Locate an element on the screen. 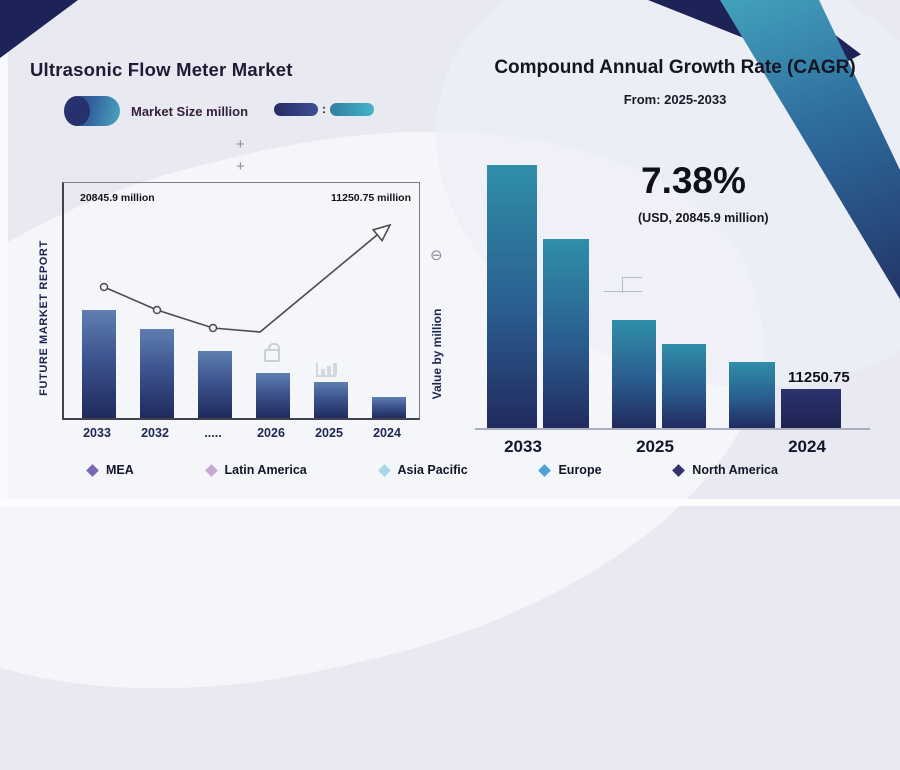 This screenshot has width=900, height=770. corner-triangle is located at coordinates (39, 29).